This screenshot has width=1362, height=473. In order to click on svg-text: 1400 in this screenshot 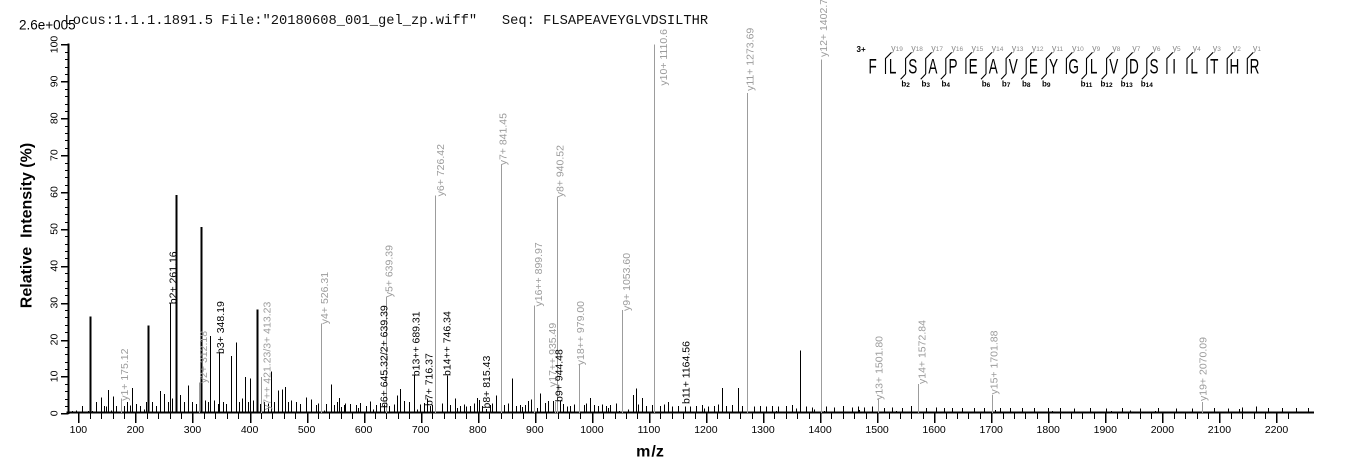, I will do `click(820, 430)`.